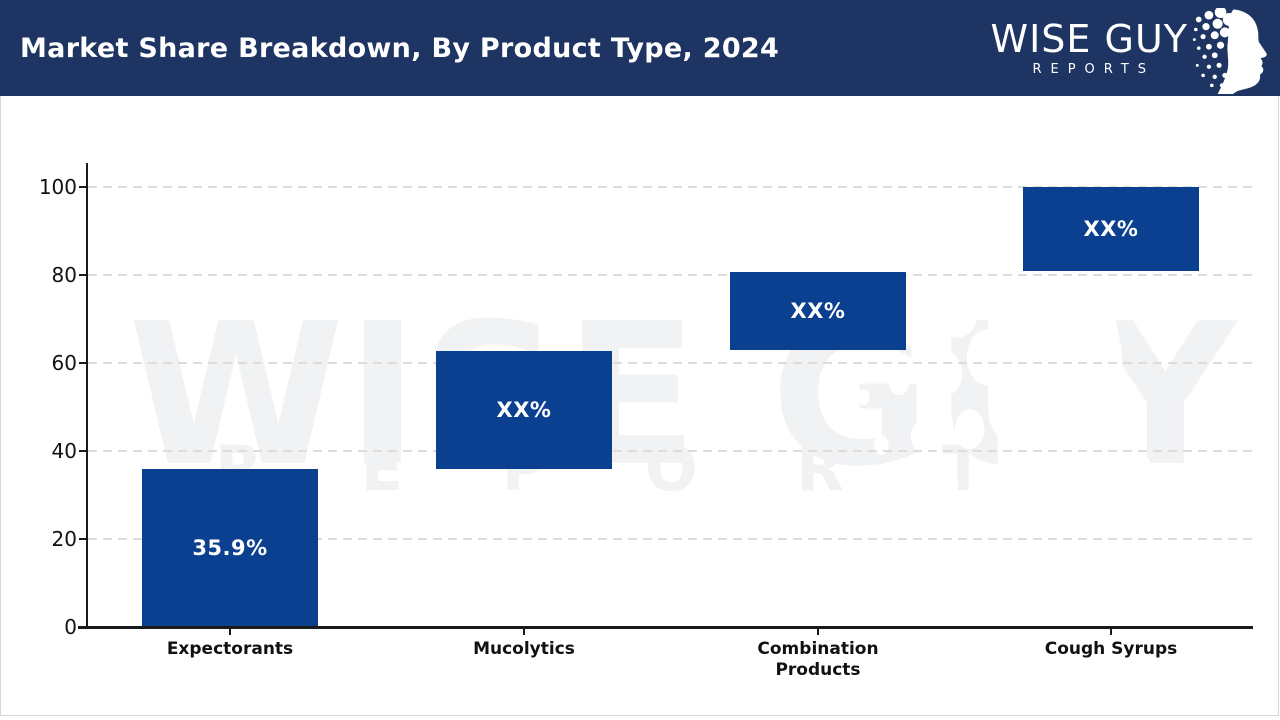 The width and height of the screenshot is (1280, 720). I want to click on y-tick-label-0: 0, so click(70, 627).